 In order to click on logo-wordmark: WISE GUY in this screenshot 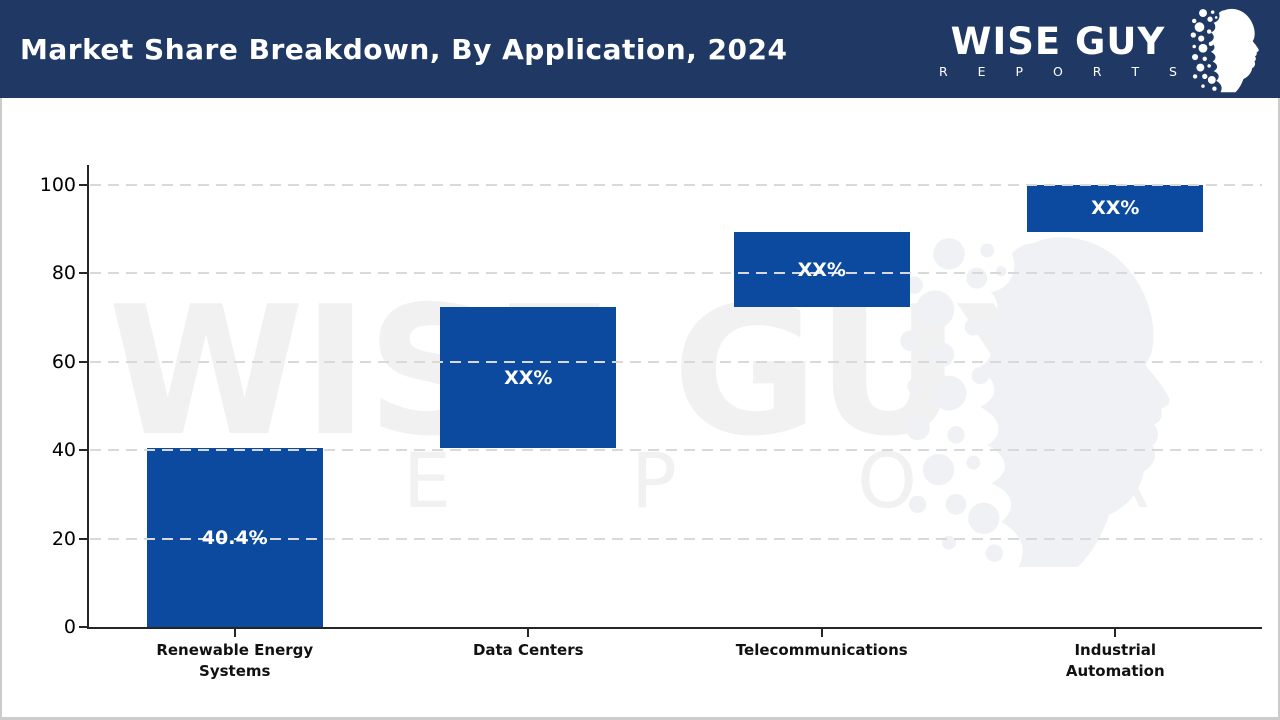, I will do `click(1058, 41)`.